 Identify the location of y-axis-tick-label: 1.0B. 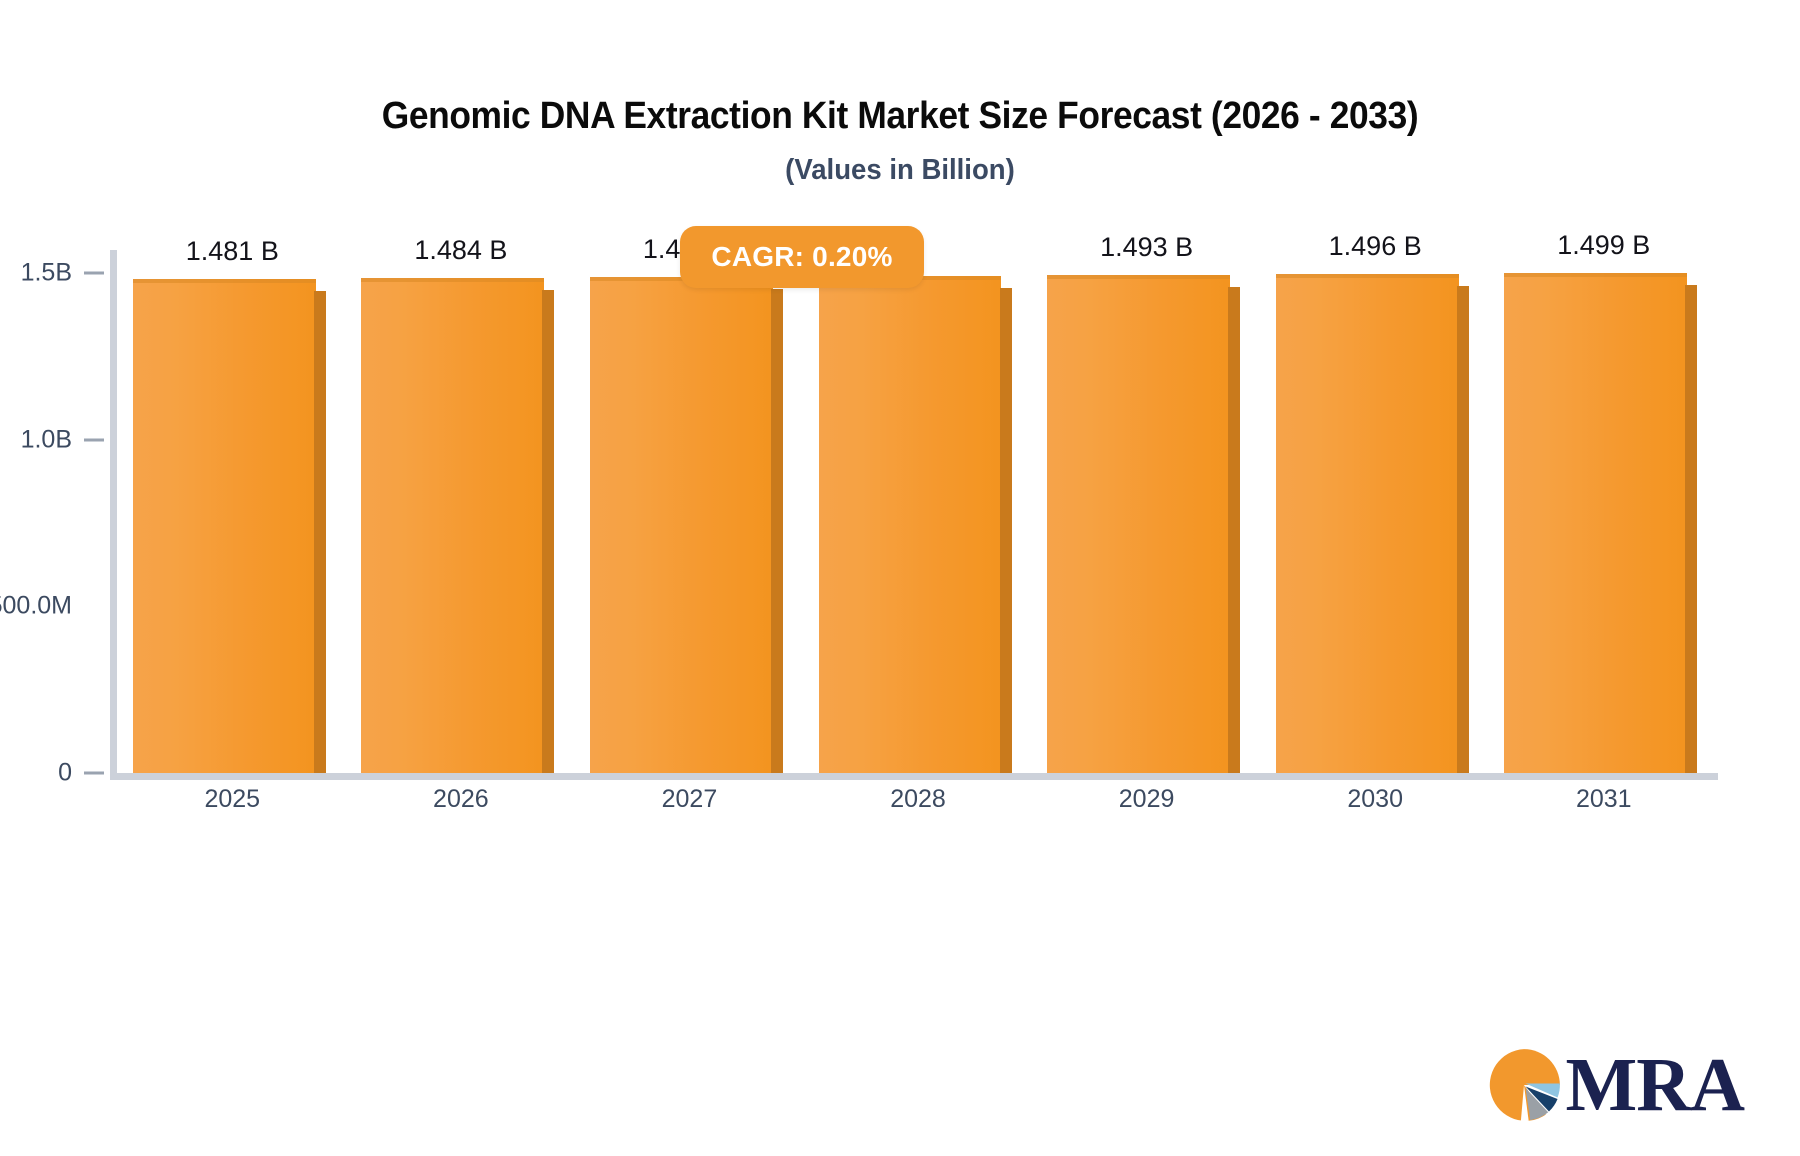
(46, 439).